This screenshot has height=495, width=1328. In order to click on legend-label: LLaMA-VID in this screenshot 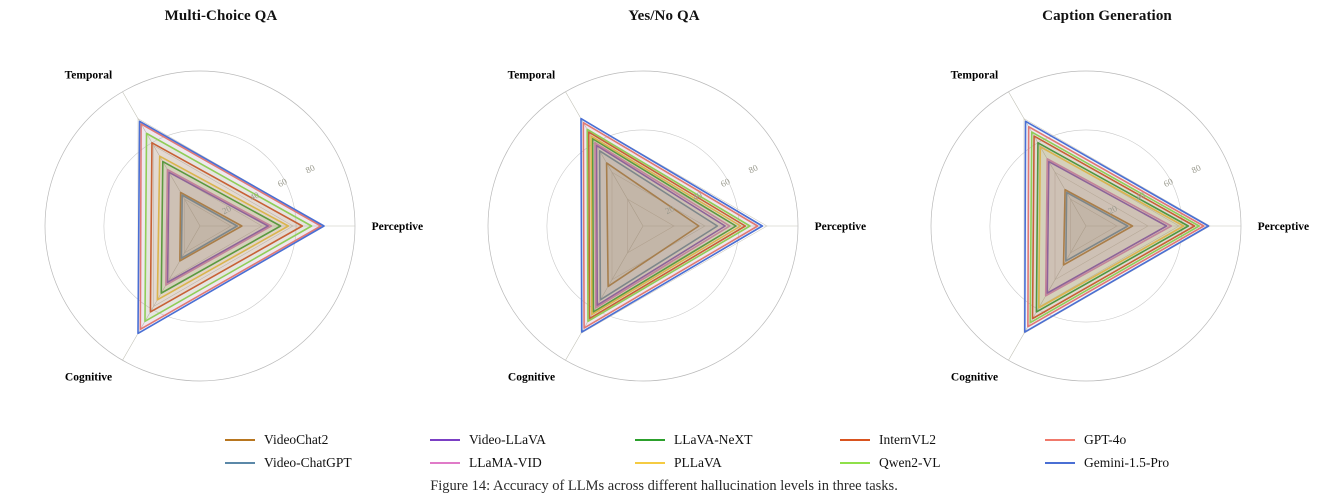, I will do `click(505, 462)`.